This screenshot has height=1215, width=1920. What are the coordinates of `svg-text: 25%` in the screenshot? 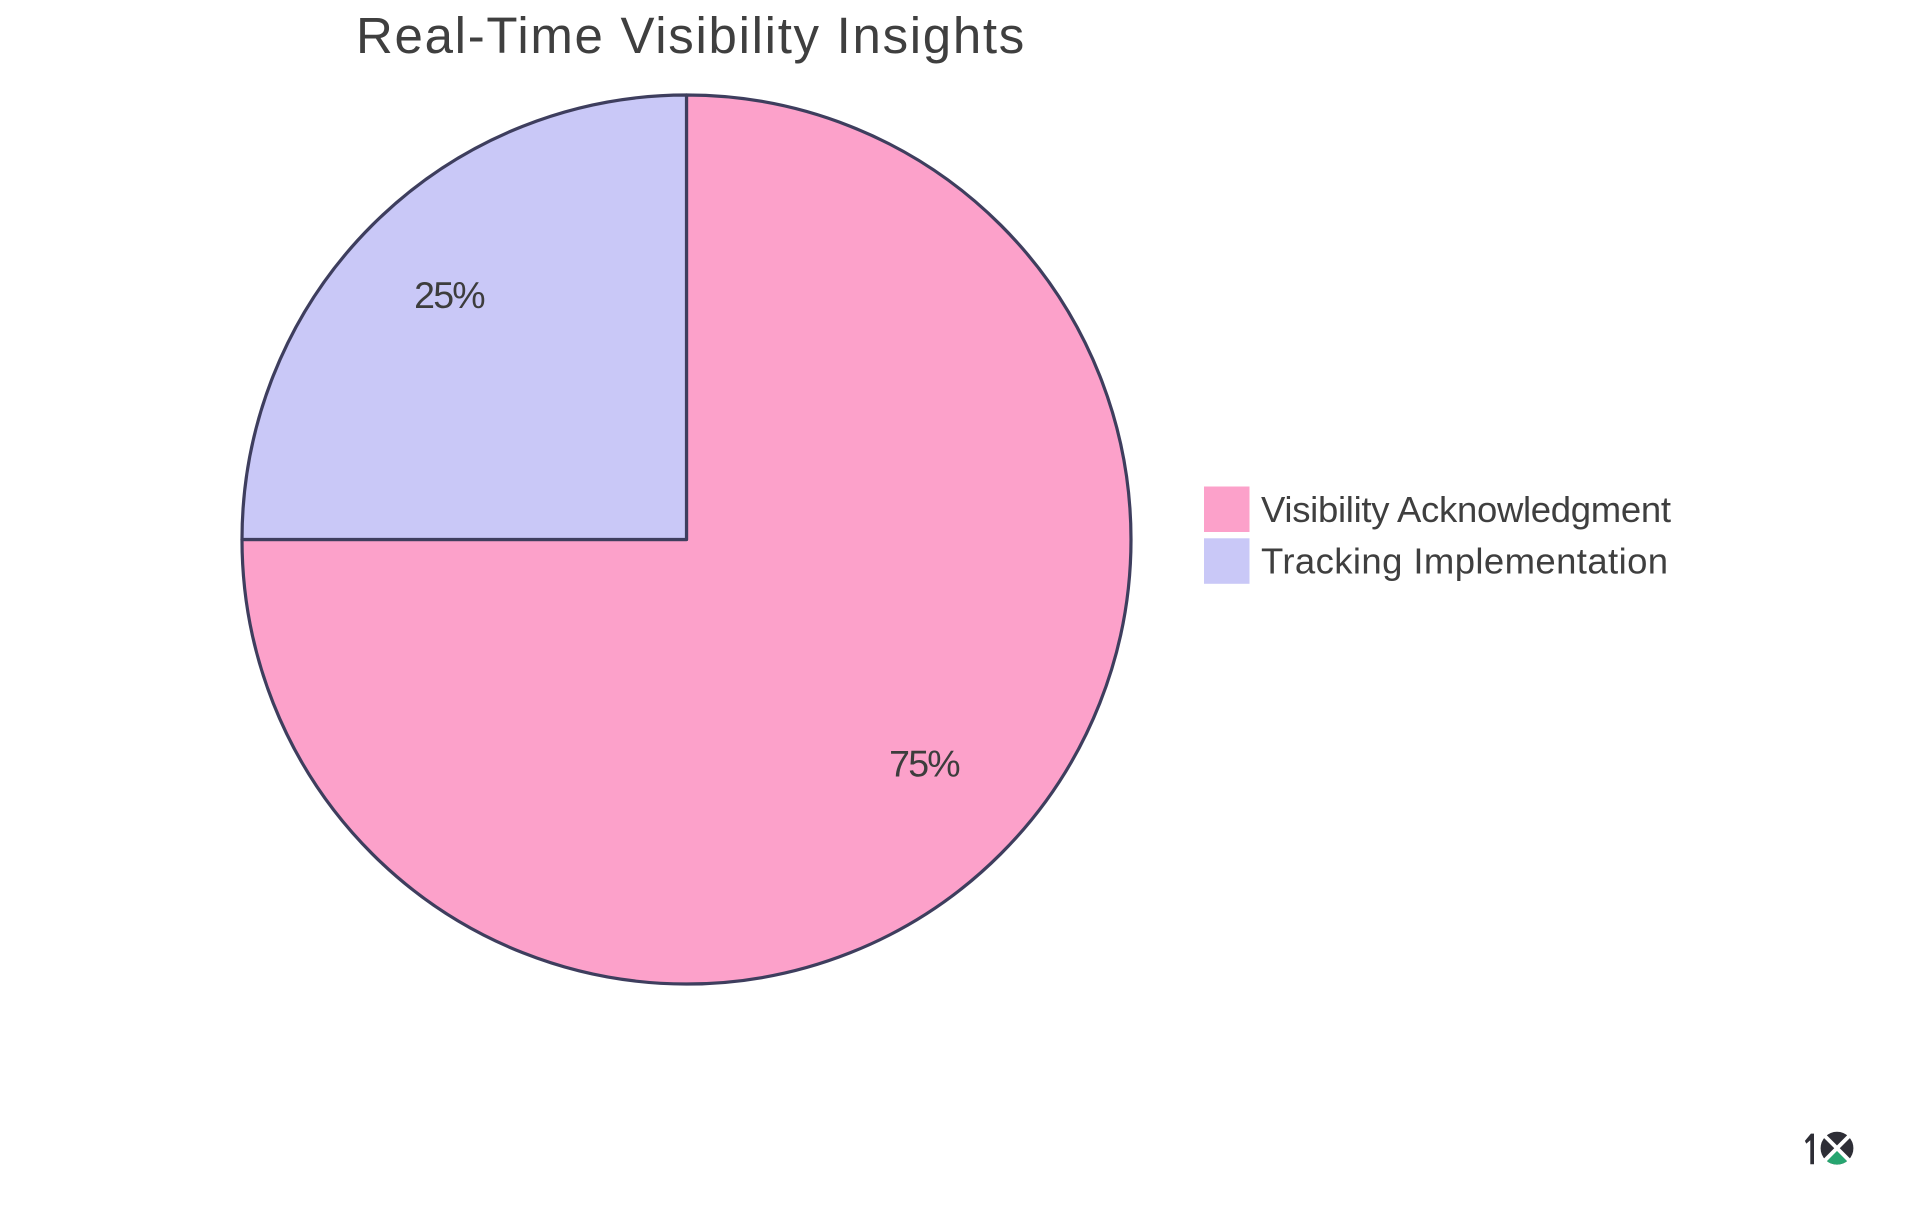 It's located at (449, 295).